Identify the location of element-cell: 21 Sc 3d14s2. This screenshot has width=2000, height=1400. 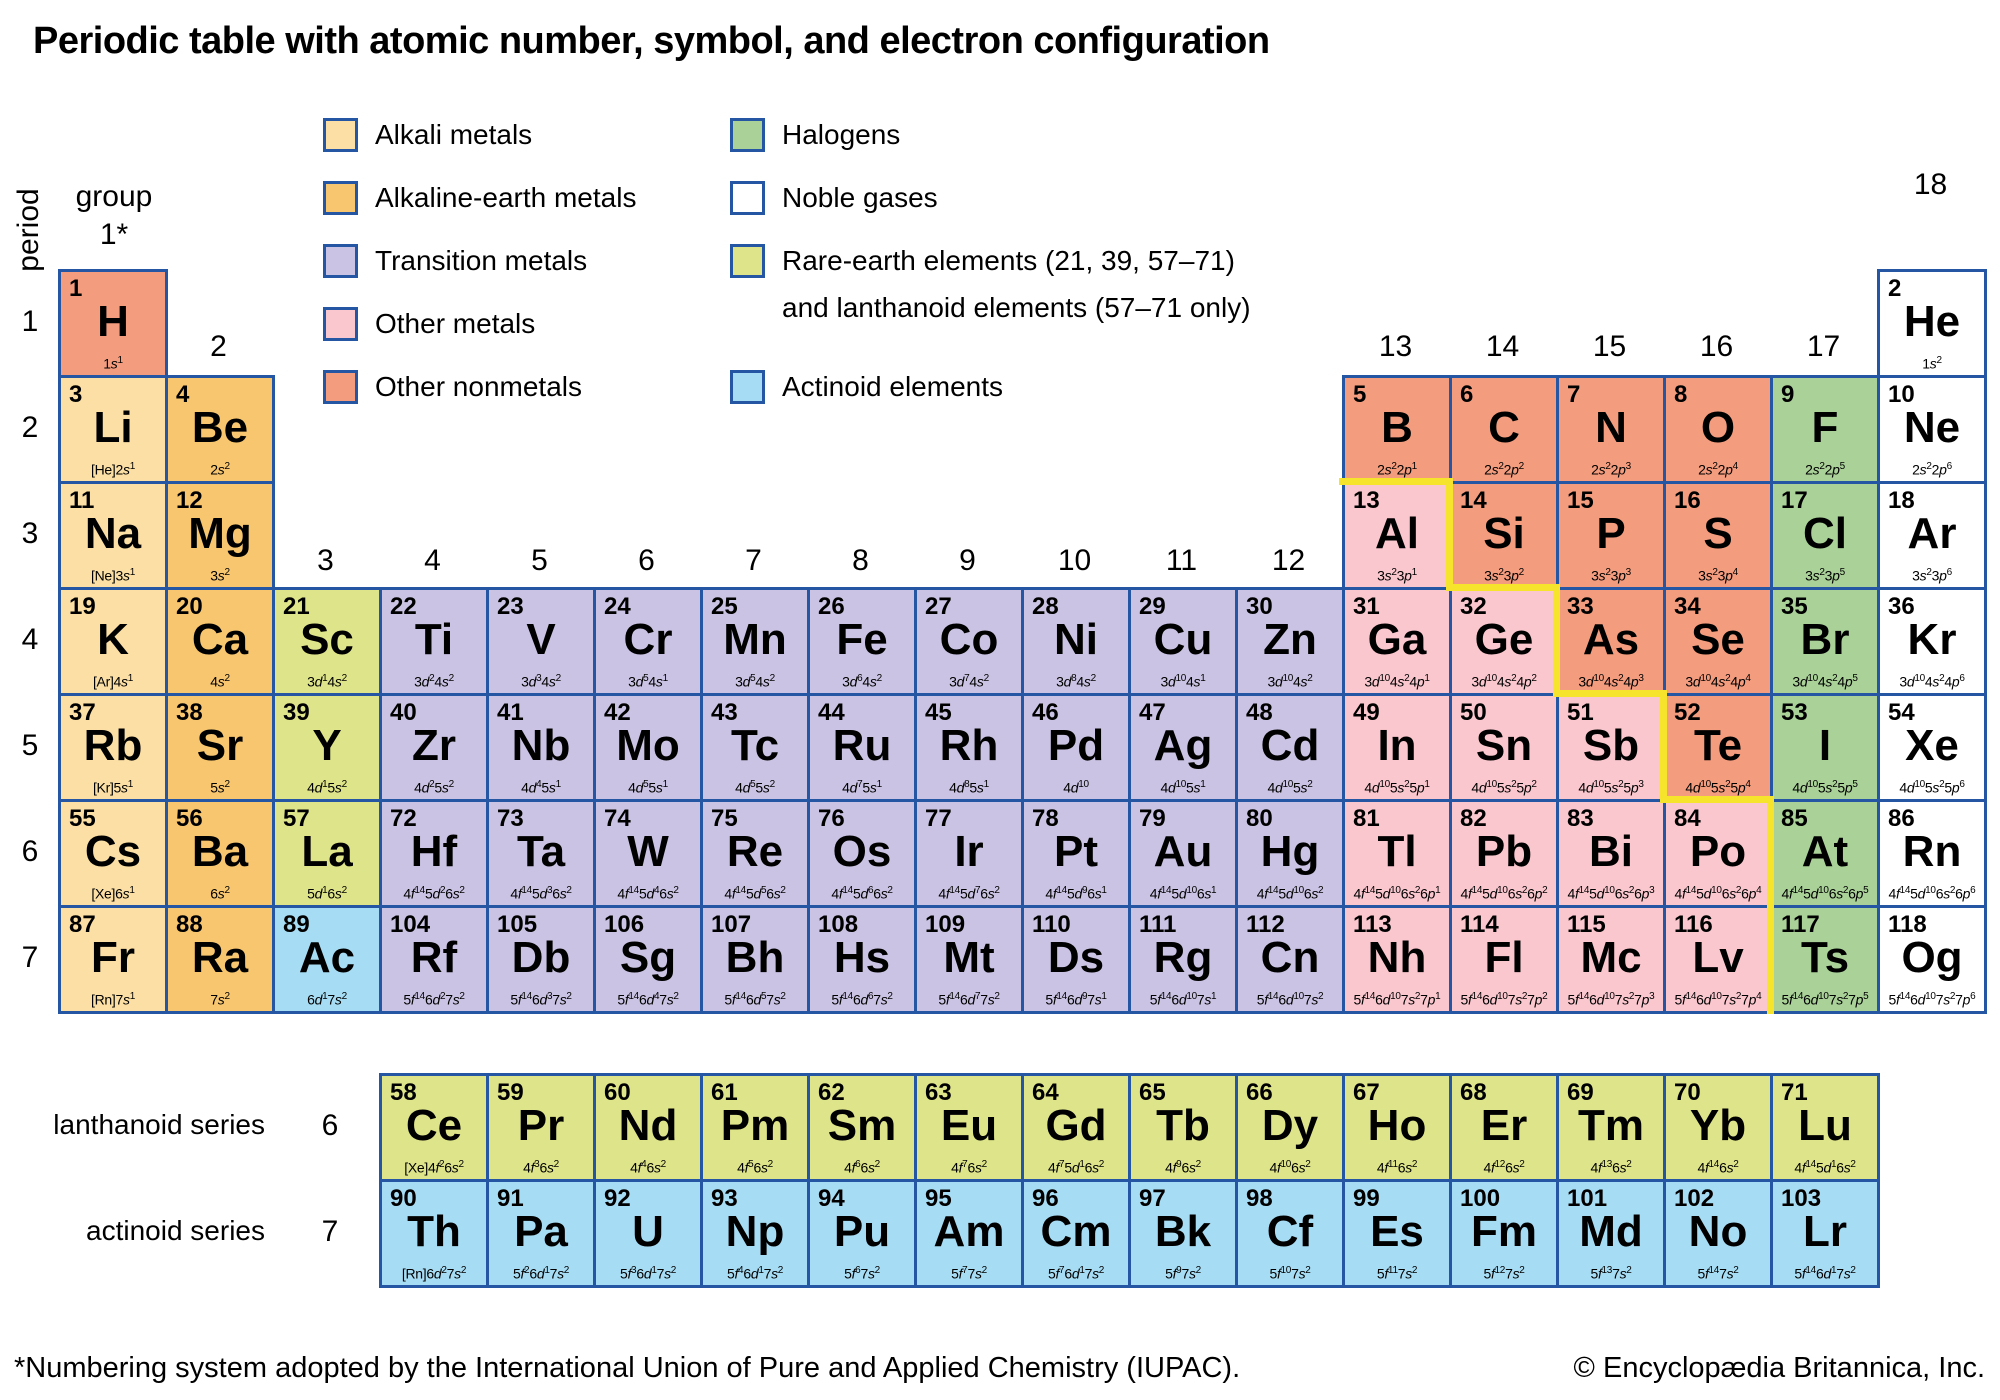
(327, 641).